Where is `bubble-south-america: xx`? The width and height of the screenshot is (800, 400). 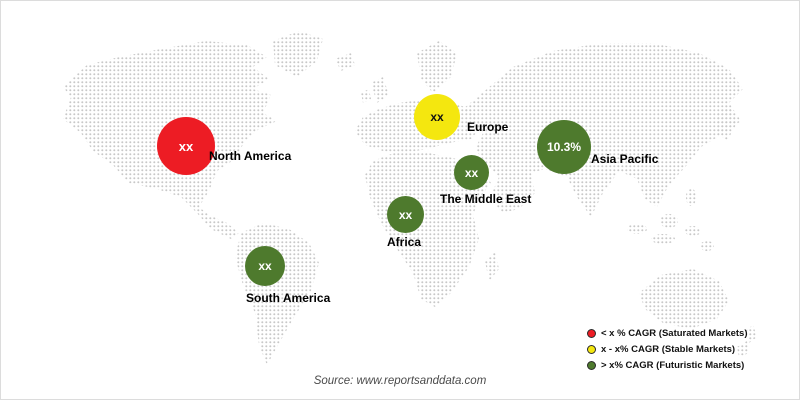 bubble-south-america: xx is located at coordinates (265, 266).